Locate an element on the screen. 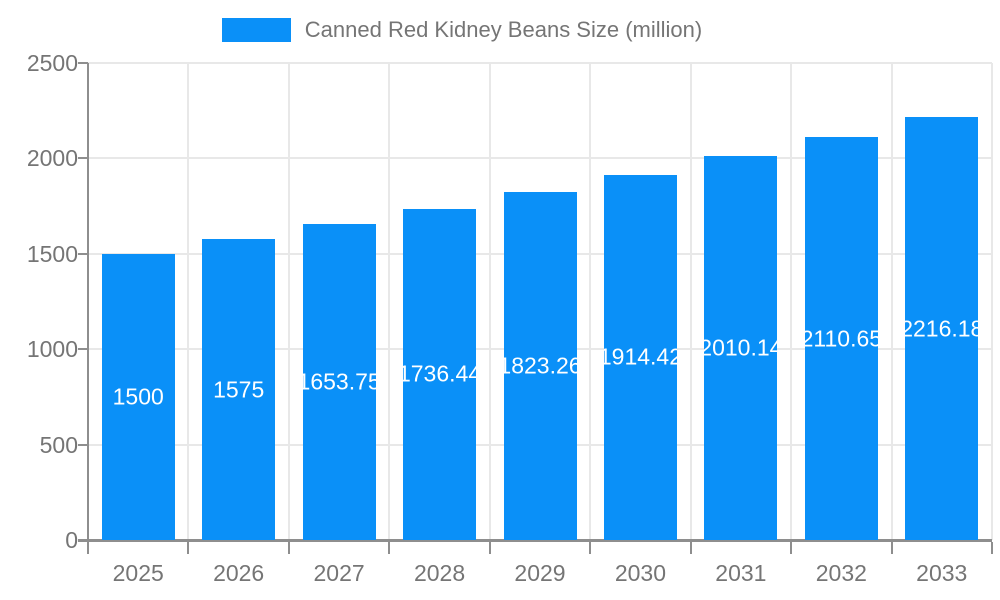 The width and height of the screenshot is (1000, 600). bar-value-label-2032: 2110.65 is located at coordinates (841, 338).